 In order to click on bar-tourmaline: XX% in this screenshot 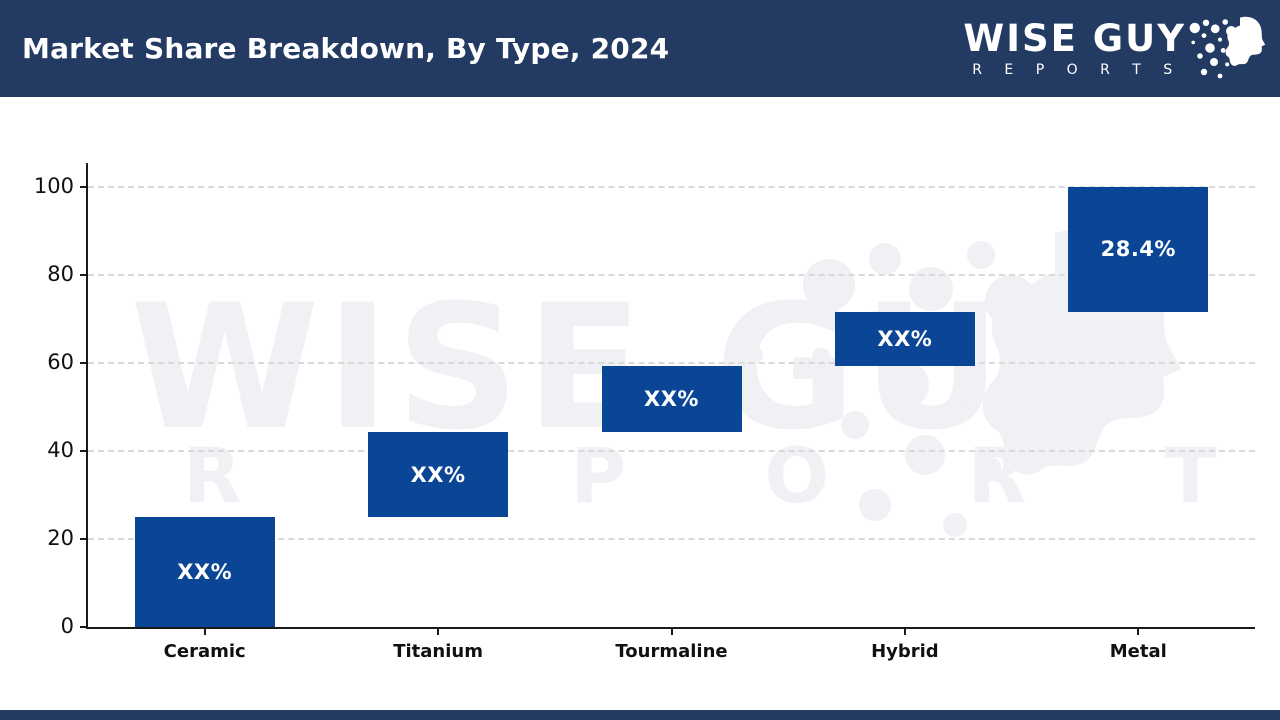, I will do `click(671, 399)`.